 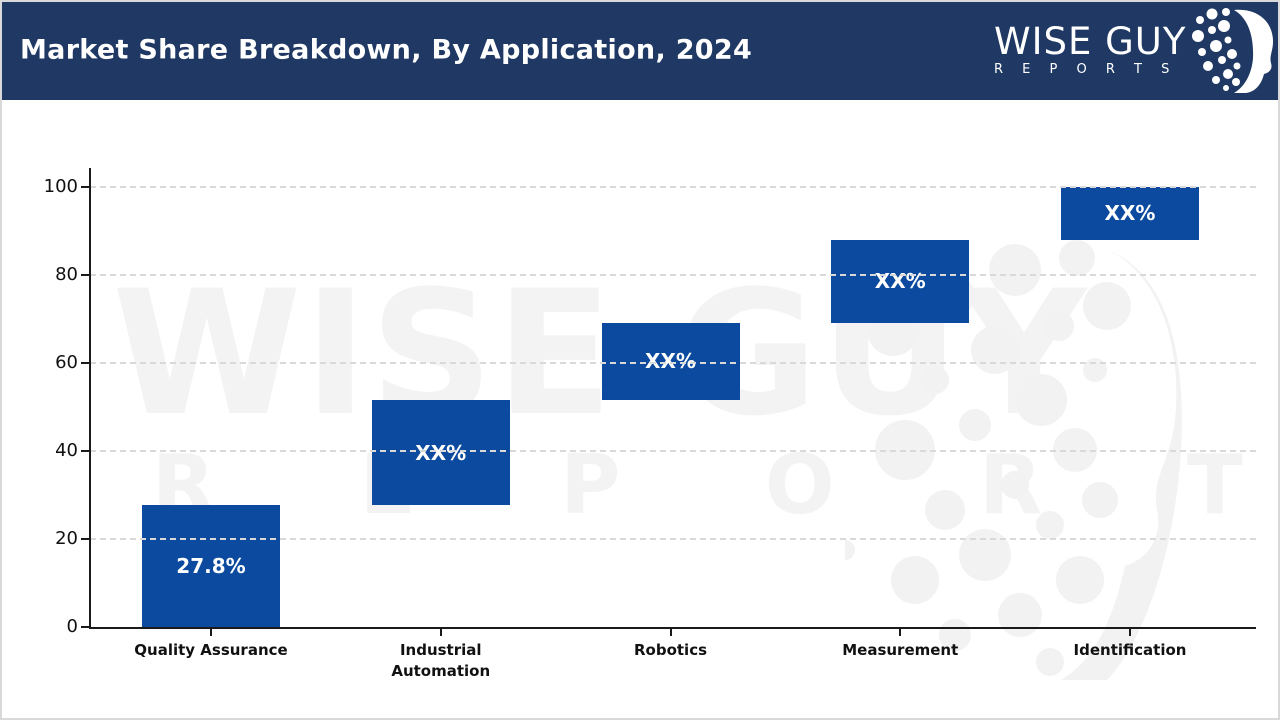 I want to click on x-tick-label-industrial-automation: Industrial Automation, so click(x=441, y=660).